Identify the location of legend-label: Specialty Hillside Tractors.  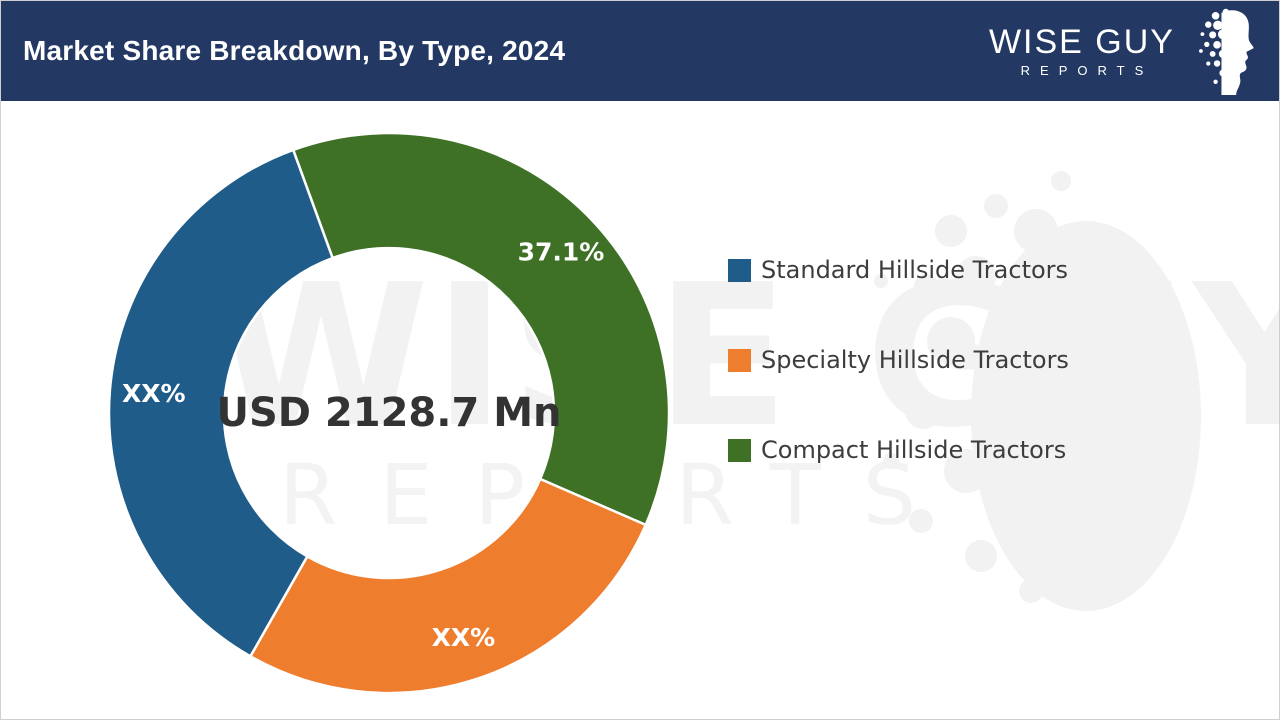
(915, 360).